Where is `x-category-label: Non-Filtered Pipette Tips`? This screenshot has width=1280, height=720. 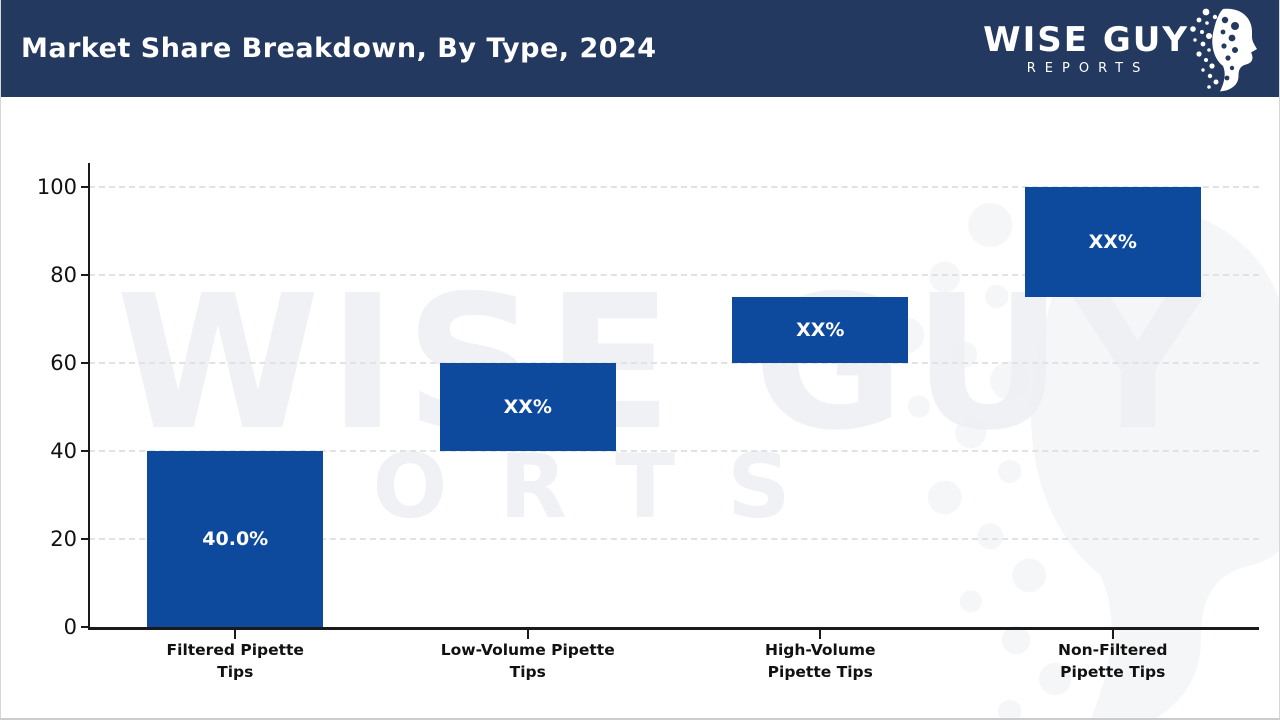 x-category-label: Non-Filtered Pipette Tips is located at coordinates (1113, 661).